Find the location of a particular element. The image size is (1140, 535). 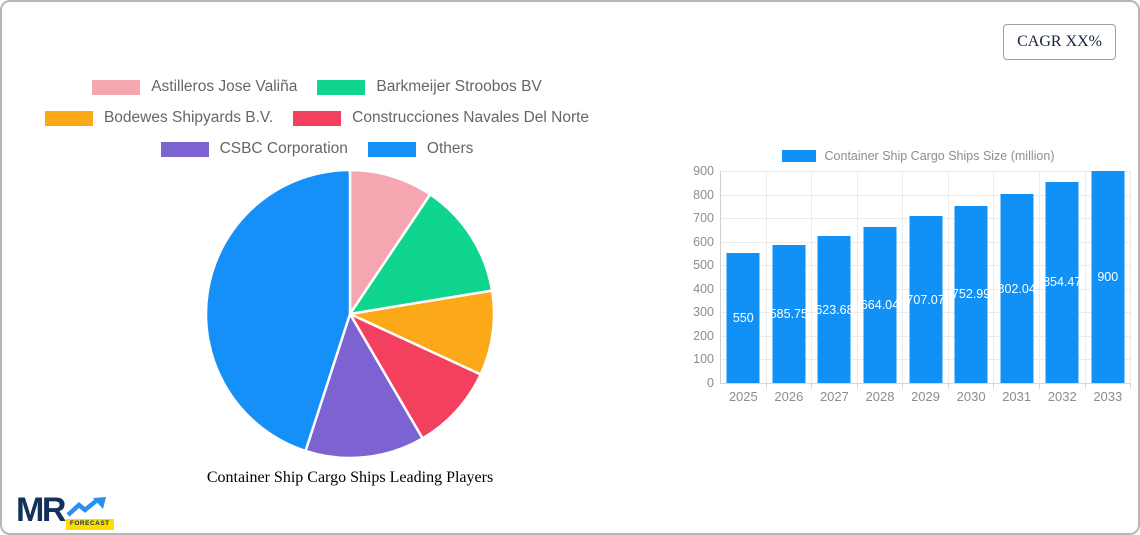

x-tick-label: 2032 is located at coordinates (1062, 396).